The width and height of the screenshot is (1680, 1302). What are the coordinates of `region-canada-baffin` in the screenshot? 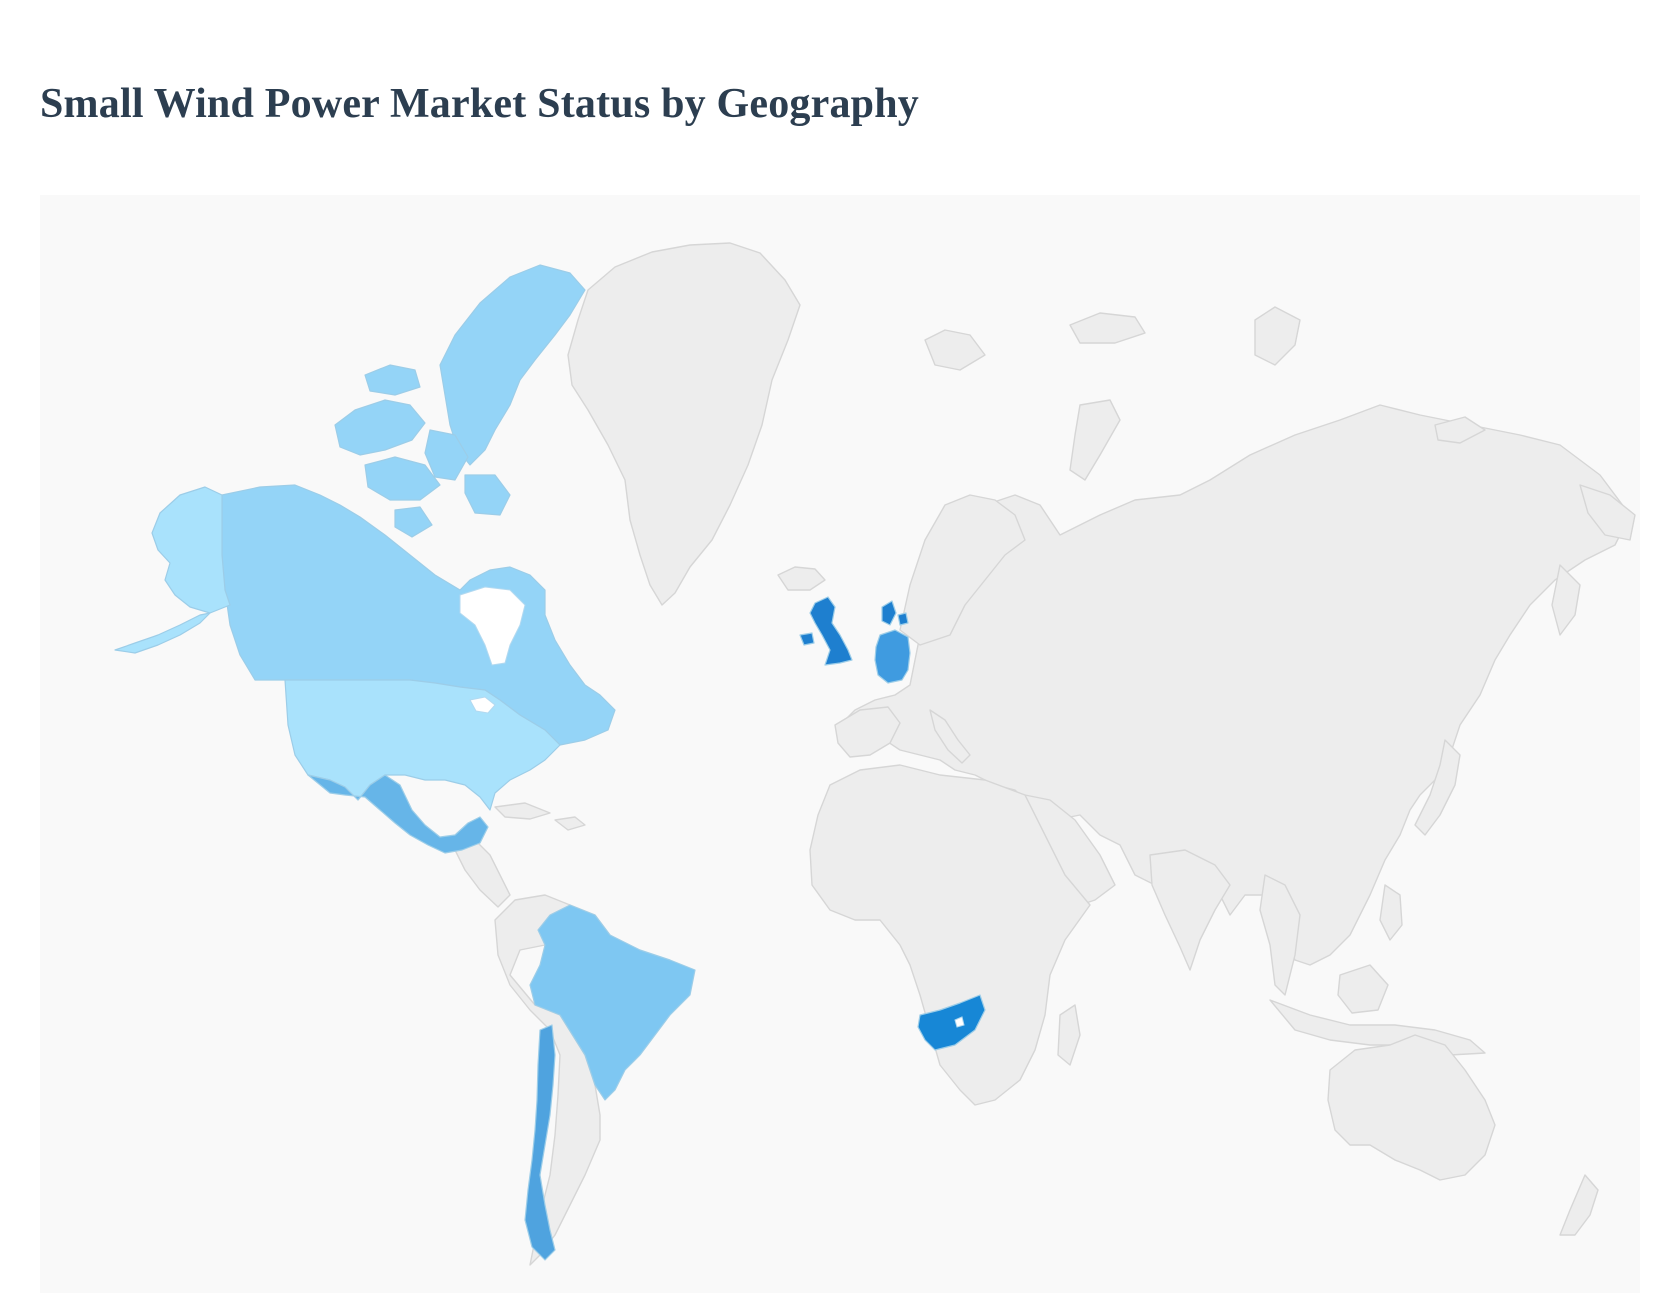 It's located at (512, 365).